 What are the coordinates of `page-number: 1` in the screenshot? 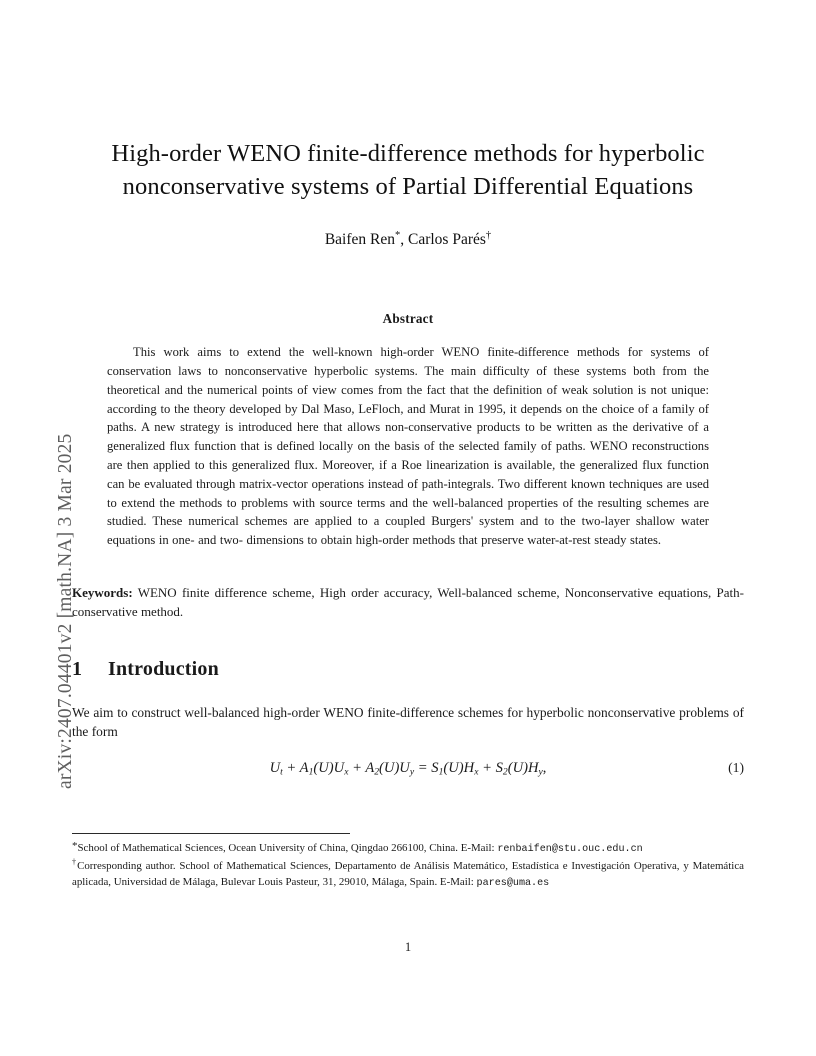 It's located at (408, 947).